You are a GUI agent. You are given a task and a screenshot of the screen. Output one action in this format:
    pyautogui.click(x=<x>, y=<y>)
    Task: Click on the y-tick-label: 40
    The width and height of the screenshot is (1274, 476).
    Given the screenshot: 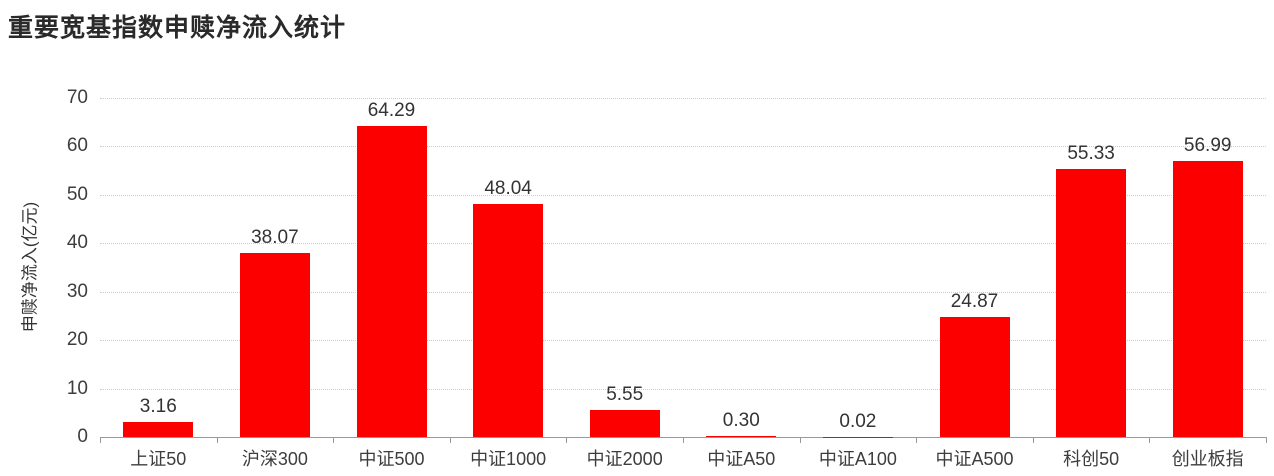 What is the action you would take?
    pyautogui.click(x=77, y=243)
    